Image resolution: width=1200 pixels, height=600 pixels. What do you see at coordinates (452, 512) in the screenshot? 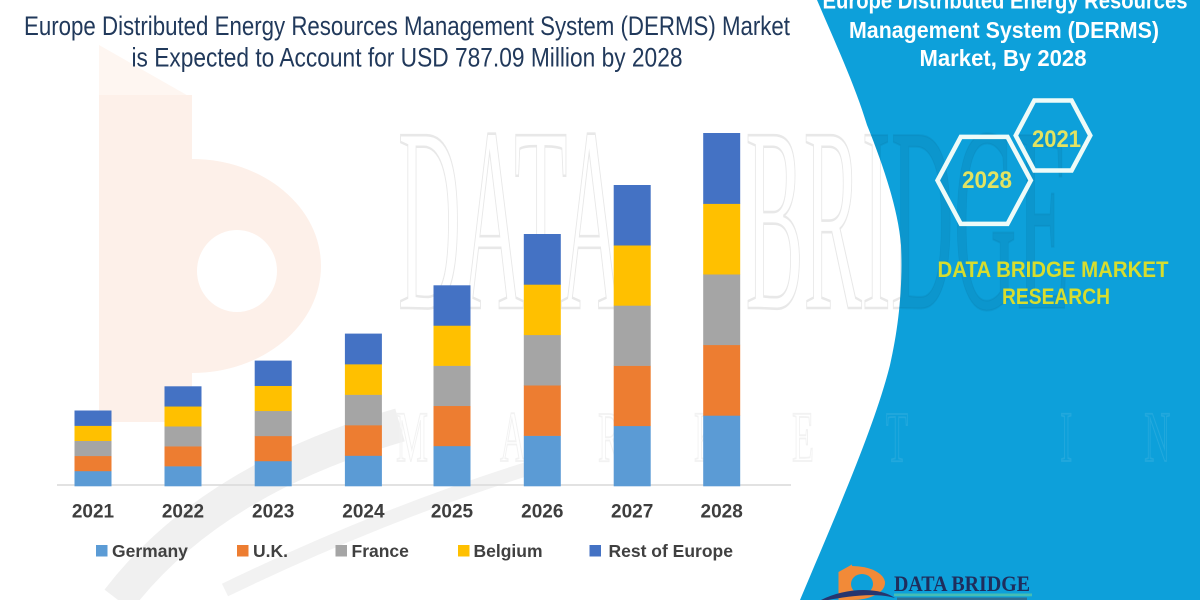
I see `svg-text: 2025` at bounding box center [452, 512].